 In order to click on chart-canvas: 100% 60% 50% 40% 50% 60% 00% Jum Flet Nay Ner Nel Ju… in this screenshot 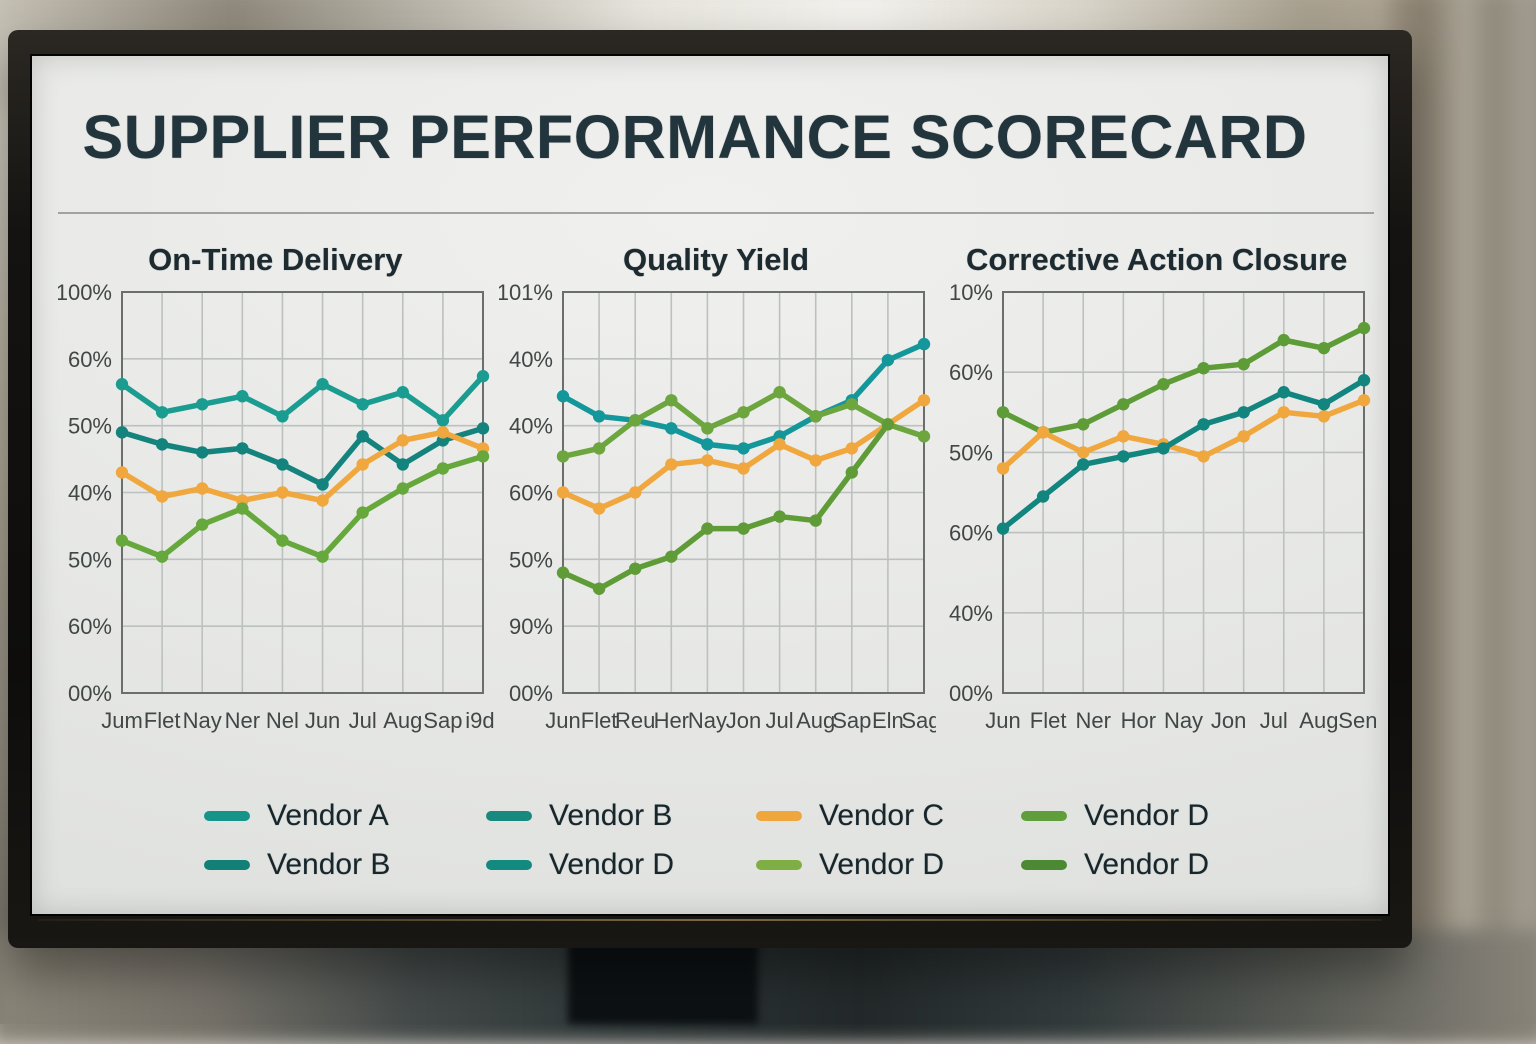, I will do `click(276, 509)`.